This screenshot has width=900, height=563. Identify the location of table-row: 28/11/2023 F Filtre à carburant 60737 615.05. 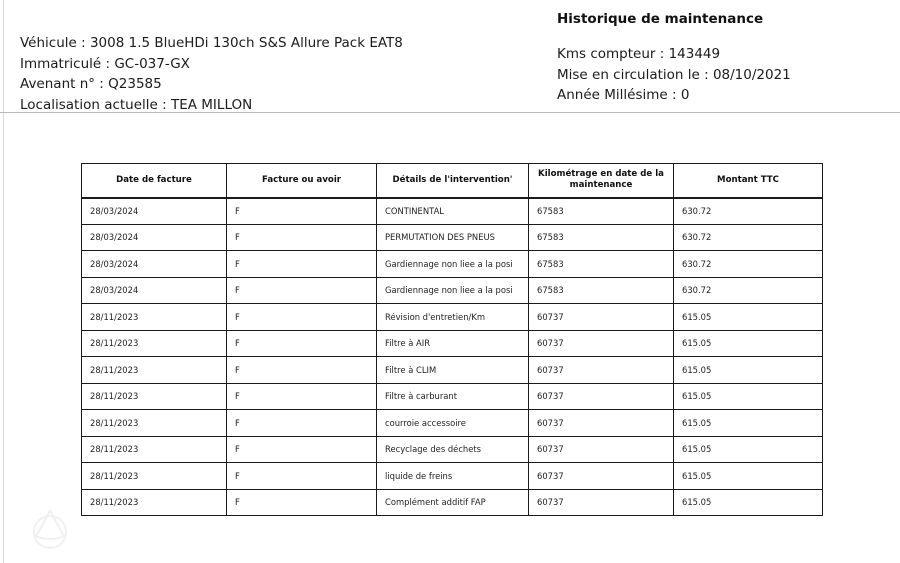
(452, 396).